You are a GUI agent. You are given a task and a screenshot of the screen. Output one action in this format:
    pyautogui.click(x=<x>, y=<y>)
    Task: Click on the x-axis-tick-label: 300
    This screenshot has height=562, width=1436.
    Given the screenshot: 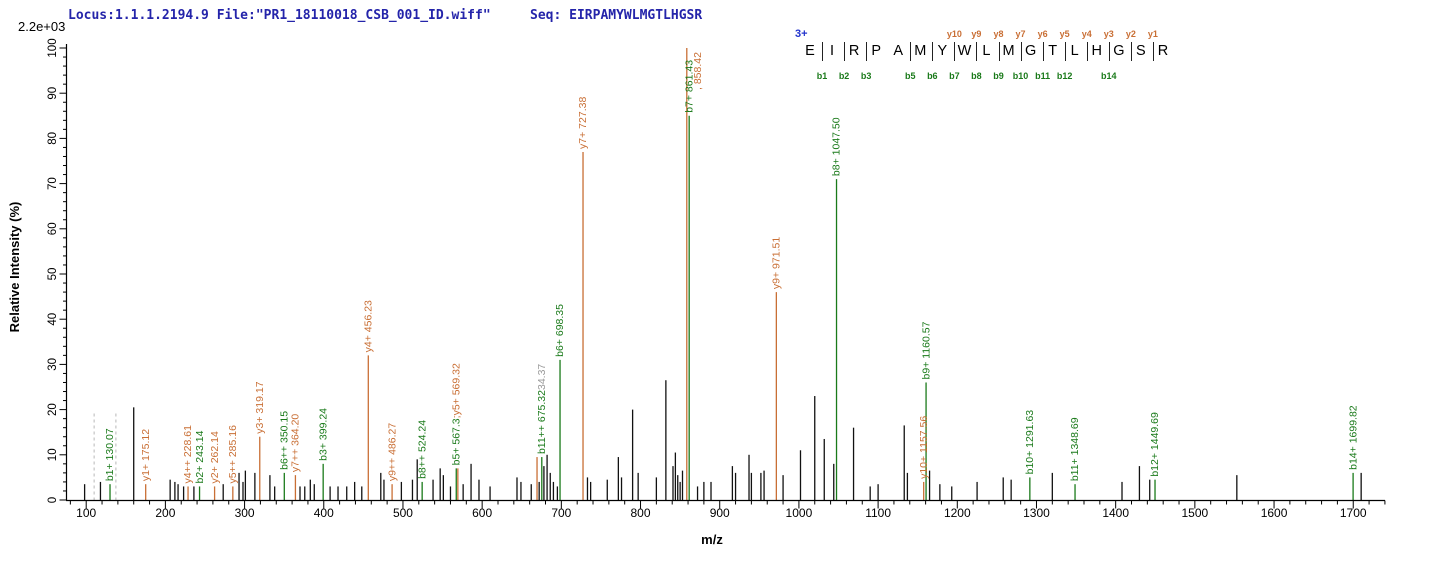 What is the action you would take?
    pyautogui.click(x=245, y=513)
    